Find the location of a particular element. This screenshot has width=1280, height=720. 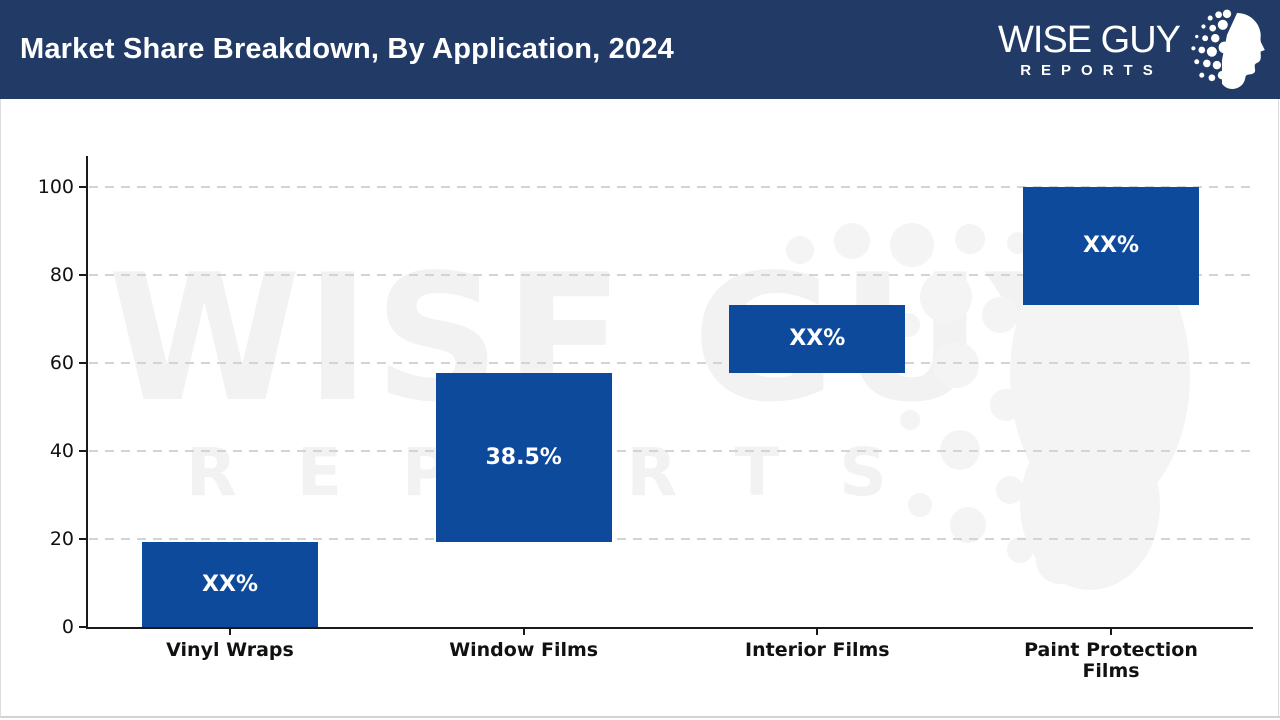

x-category-label-window-films: Window Films is located at coordinates (524, 650).